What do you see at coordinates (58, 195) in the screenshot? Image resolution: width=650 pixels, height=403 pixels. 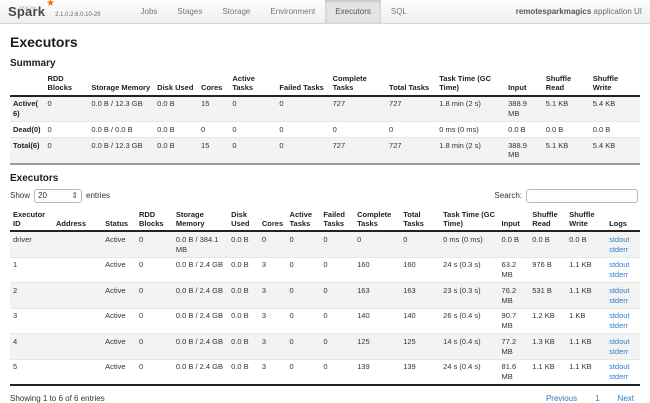 I see `entries-select: 20 ⇕` at bounding box center [58, 195].